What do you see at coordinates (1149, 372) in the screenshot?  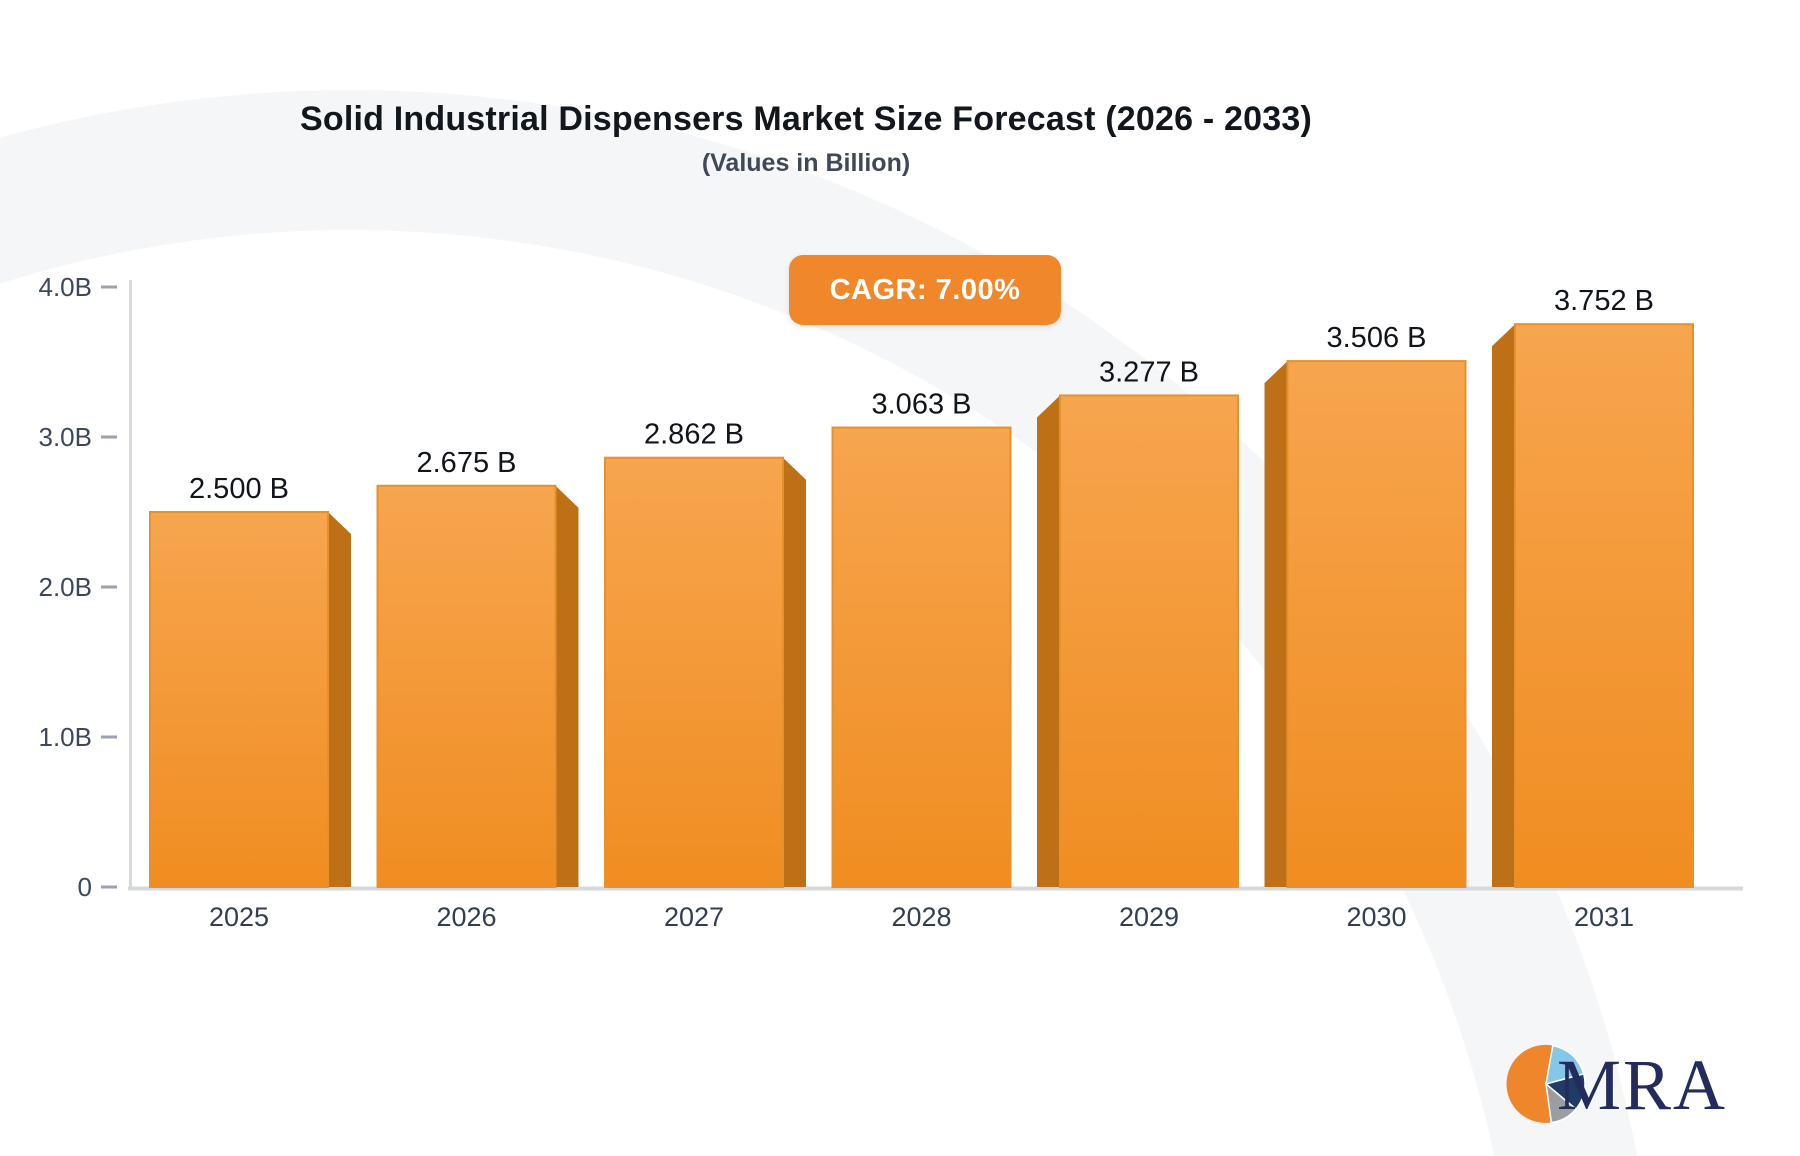 I see `bar-value-label: 3.277 B` at bounding box center [1149, 372].